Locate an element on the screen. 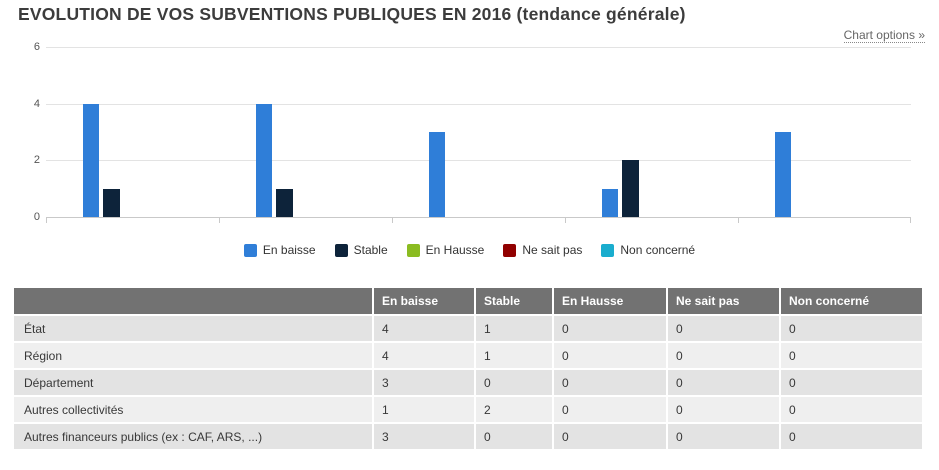 This screenshot has width=939, height=470. chart-options-link: Chart options » is located at coordinates (884, 35).